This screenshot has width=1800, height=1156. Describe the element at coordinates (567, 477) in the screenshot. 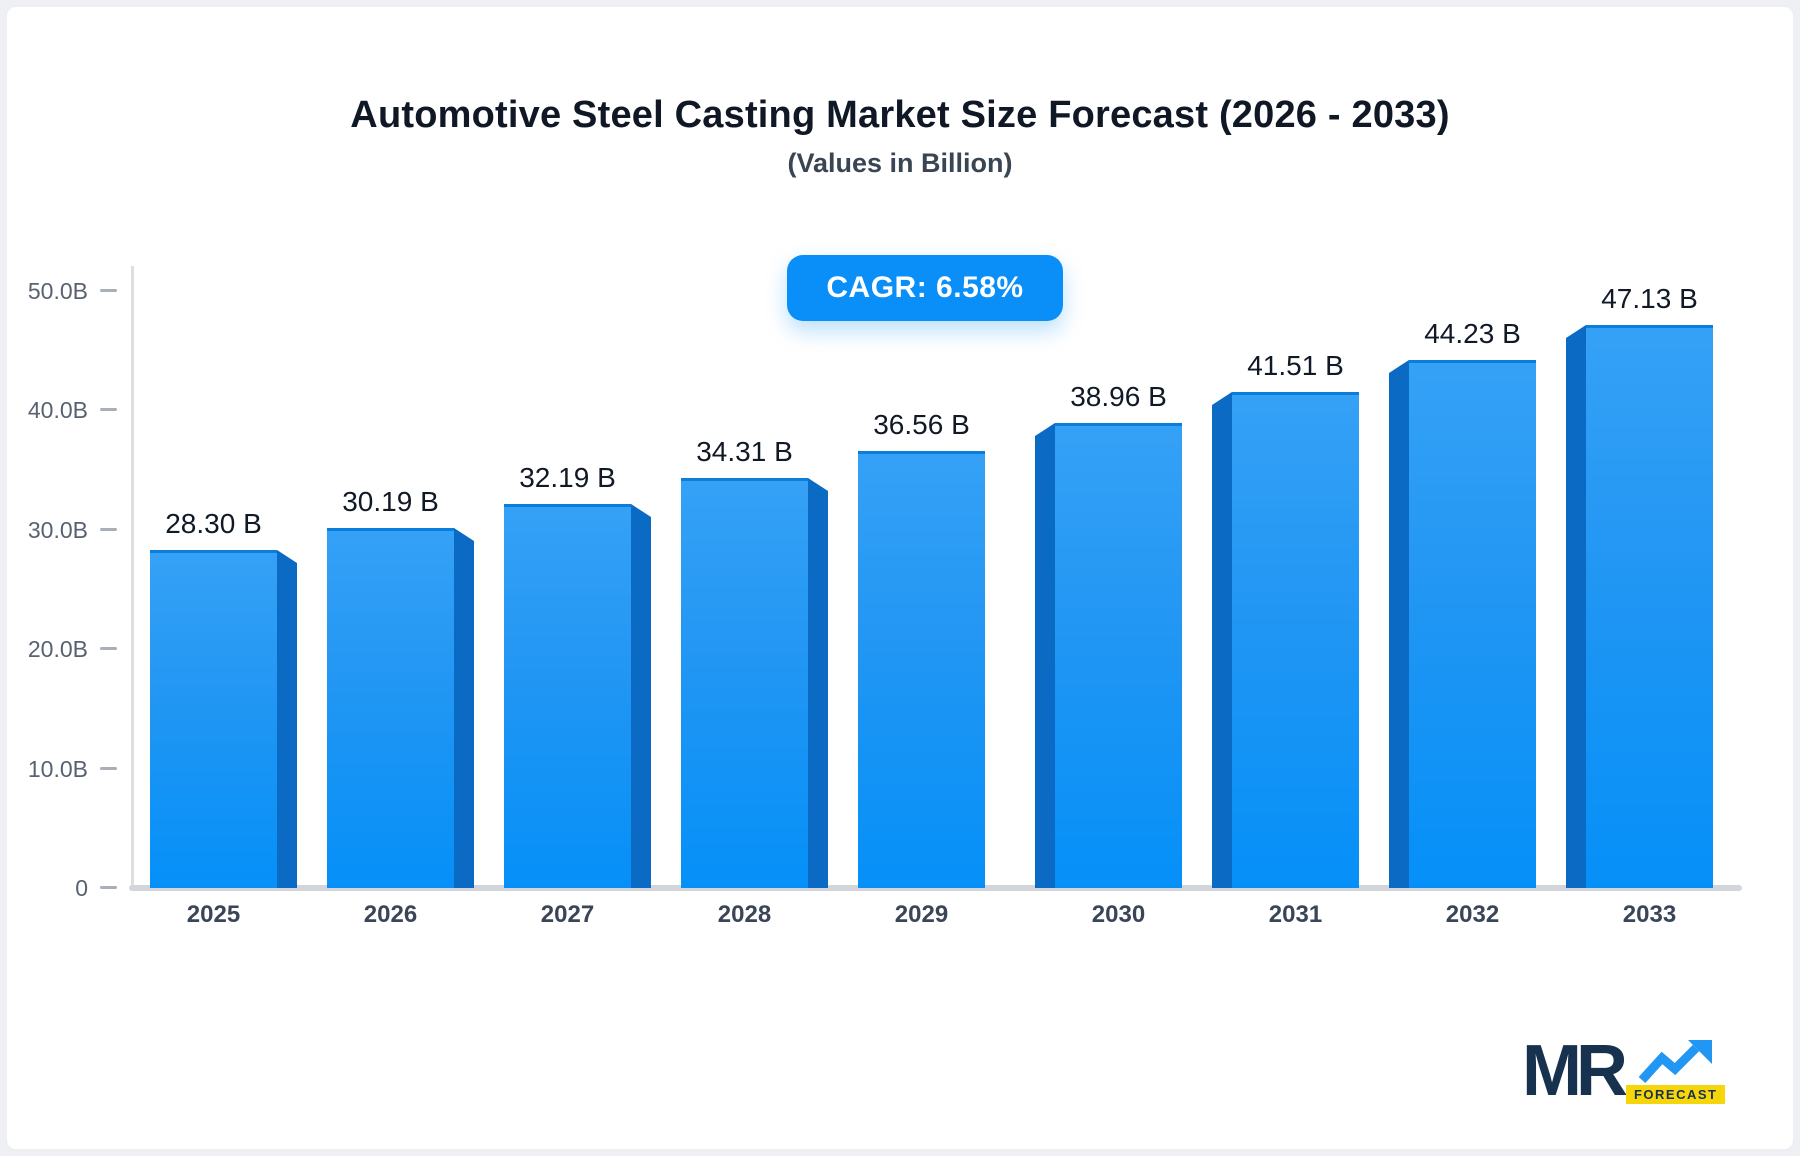

I see `bar-value-label-2027: 32.19 B` at that location.